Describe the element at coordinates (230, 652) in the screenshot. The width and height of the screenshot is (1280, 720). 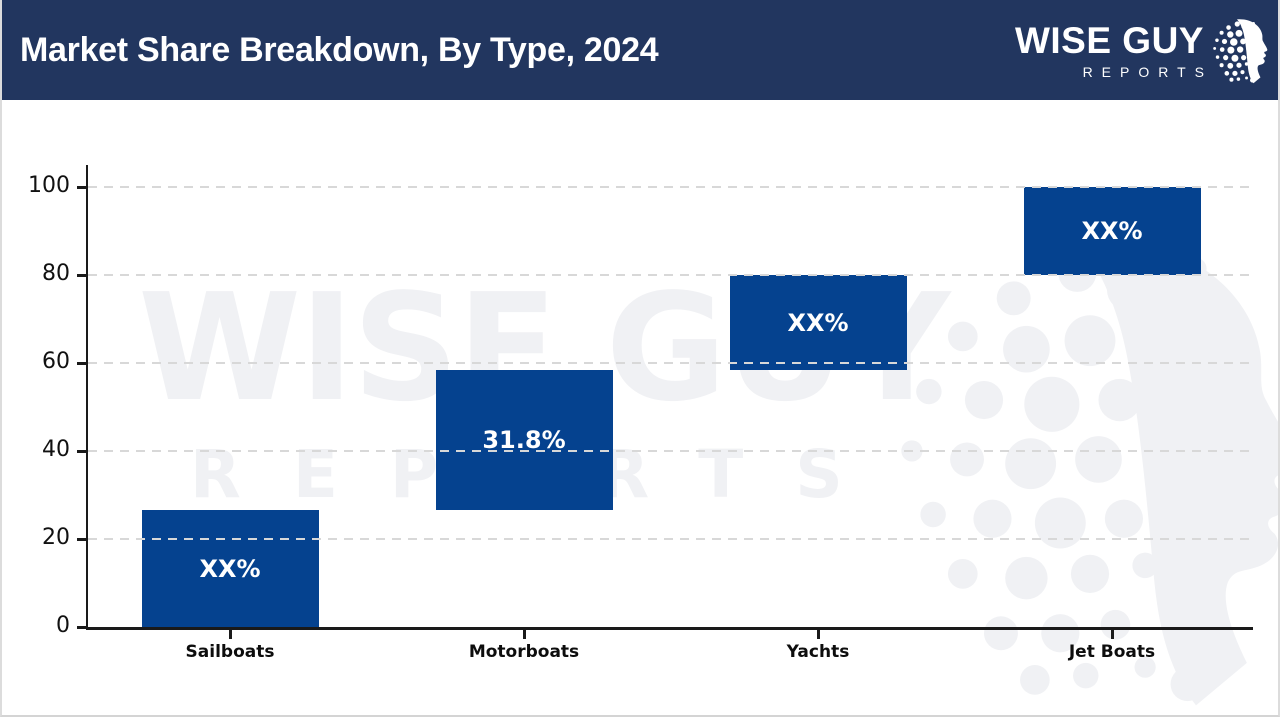
I see `x-axis-label-sailboats: Sailboats` at that location.